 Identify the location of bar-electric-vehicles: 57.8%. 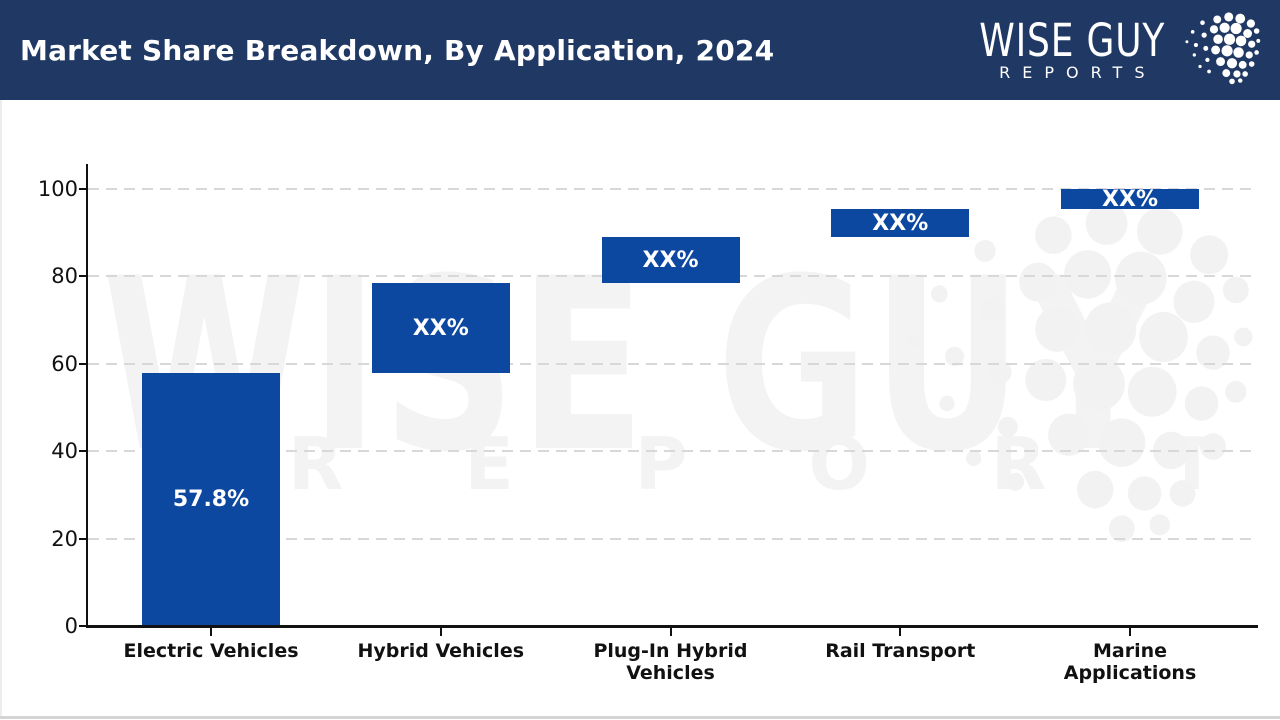
(211, 499).